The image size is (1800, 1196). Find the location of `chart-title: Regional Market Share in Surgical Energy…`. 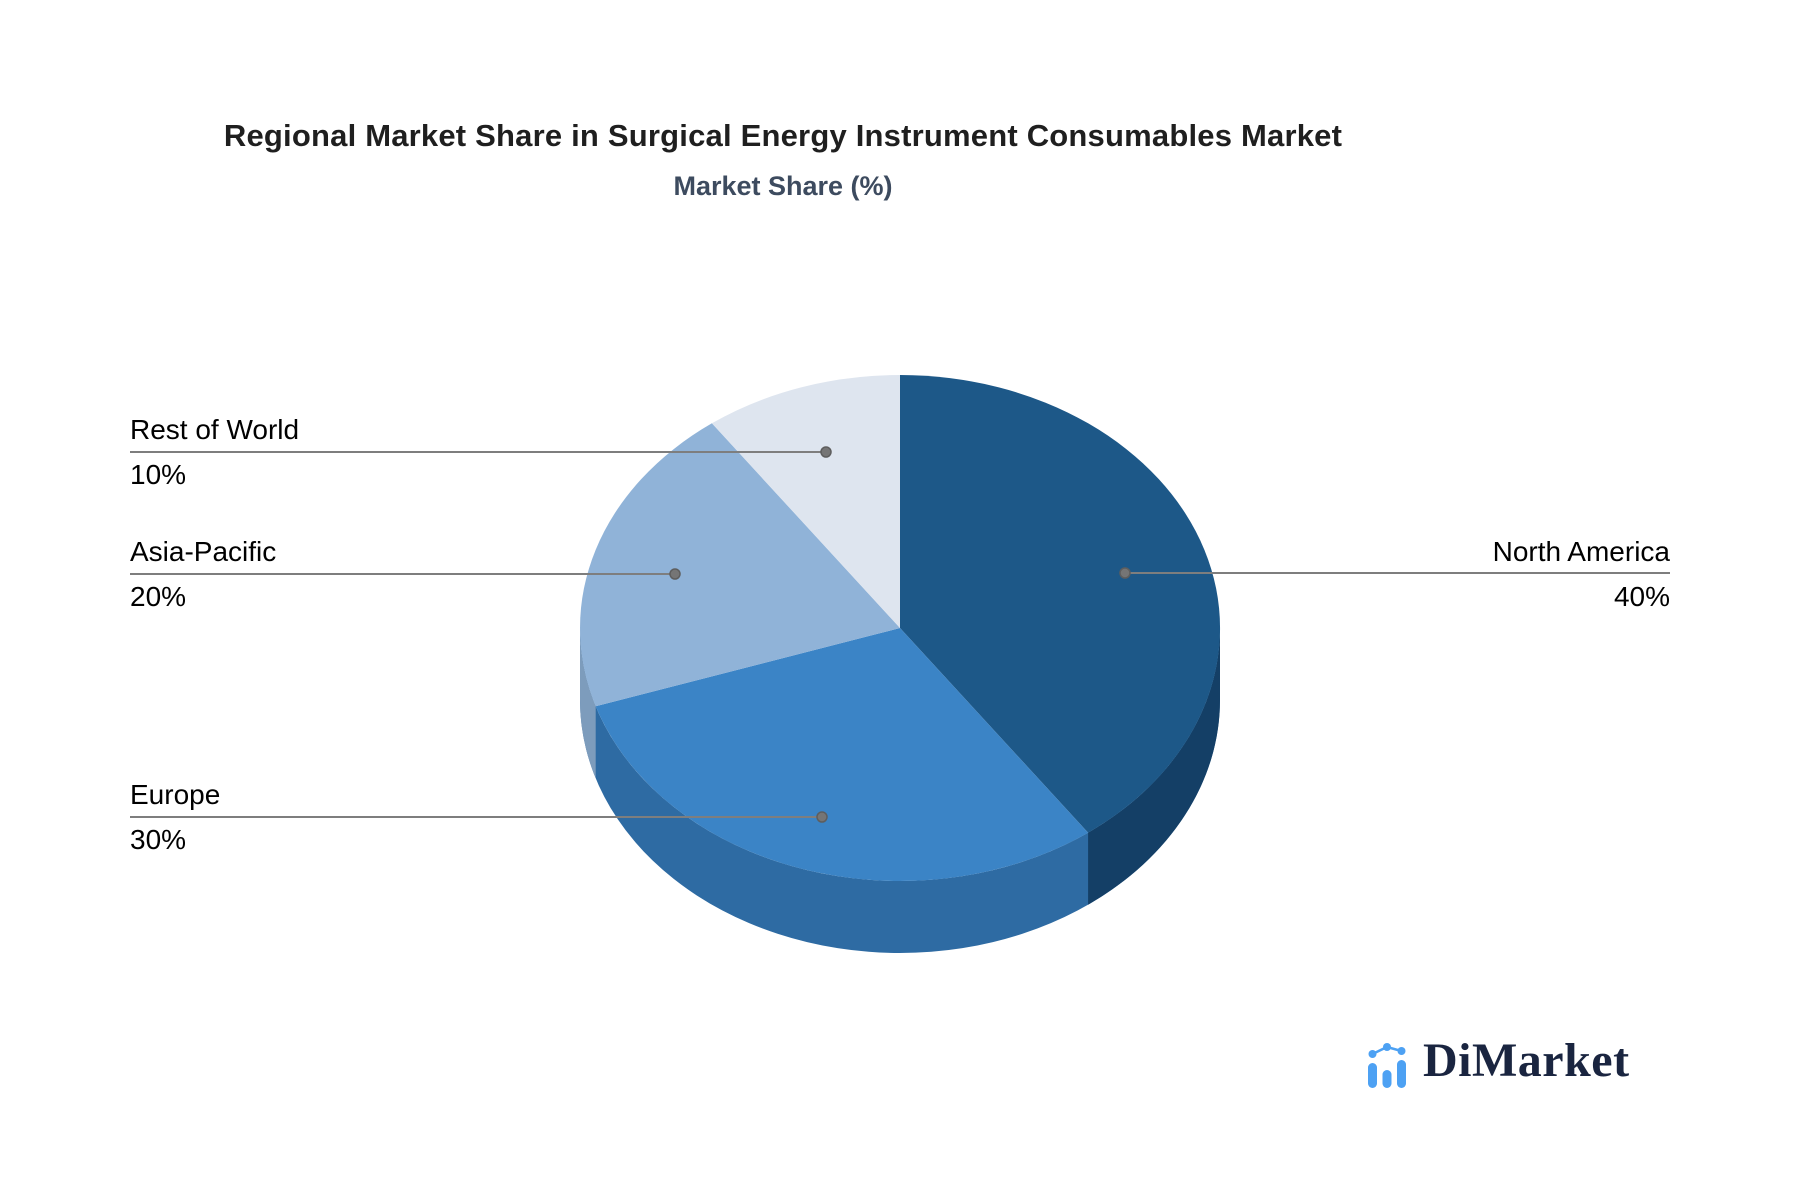

chart-title: Regional Market Share in Surgical Energy… is located at coordinates (783, 135).